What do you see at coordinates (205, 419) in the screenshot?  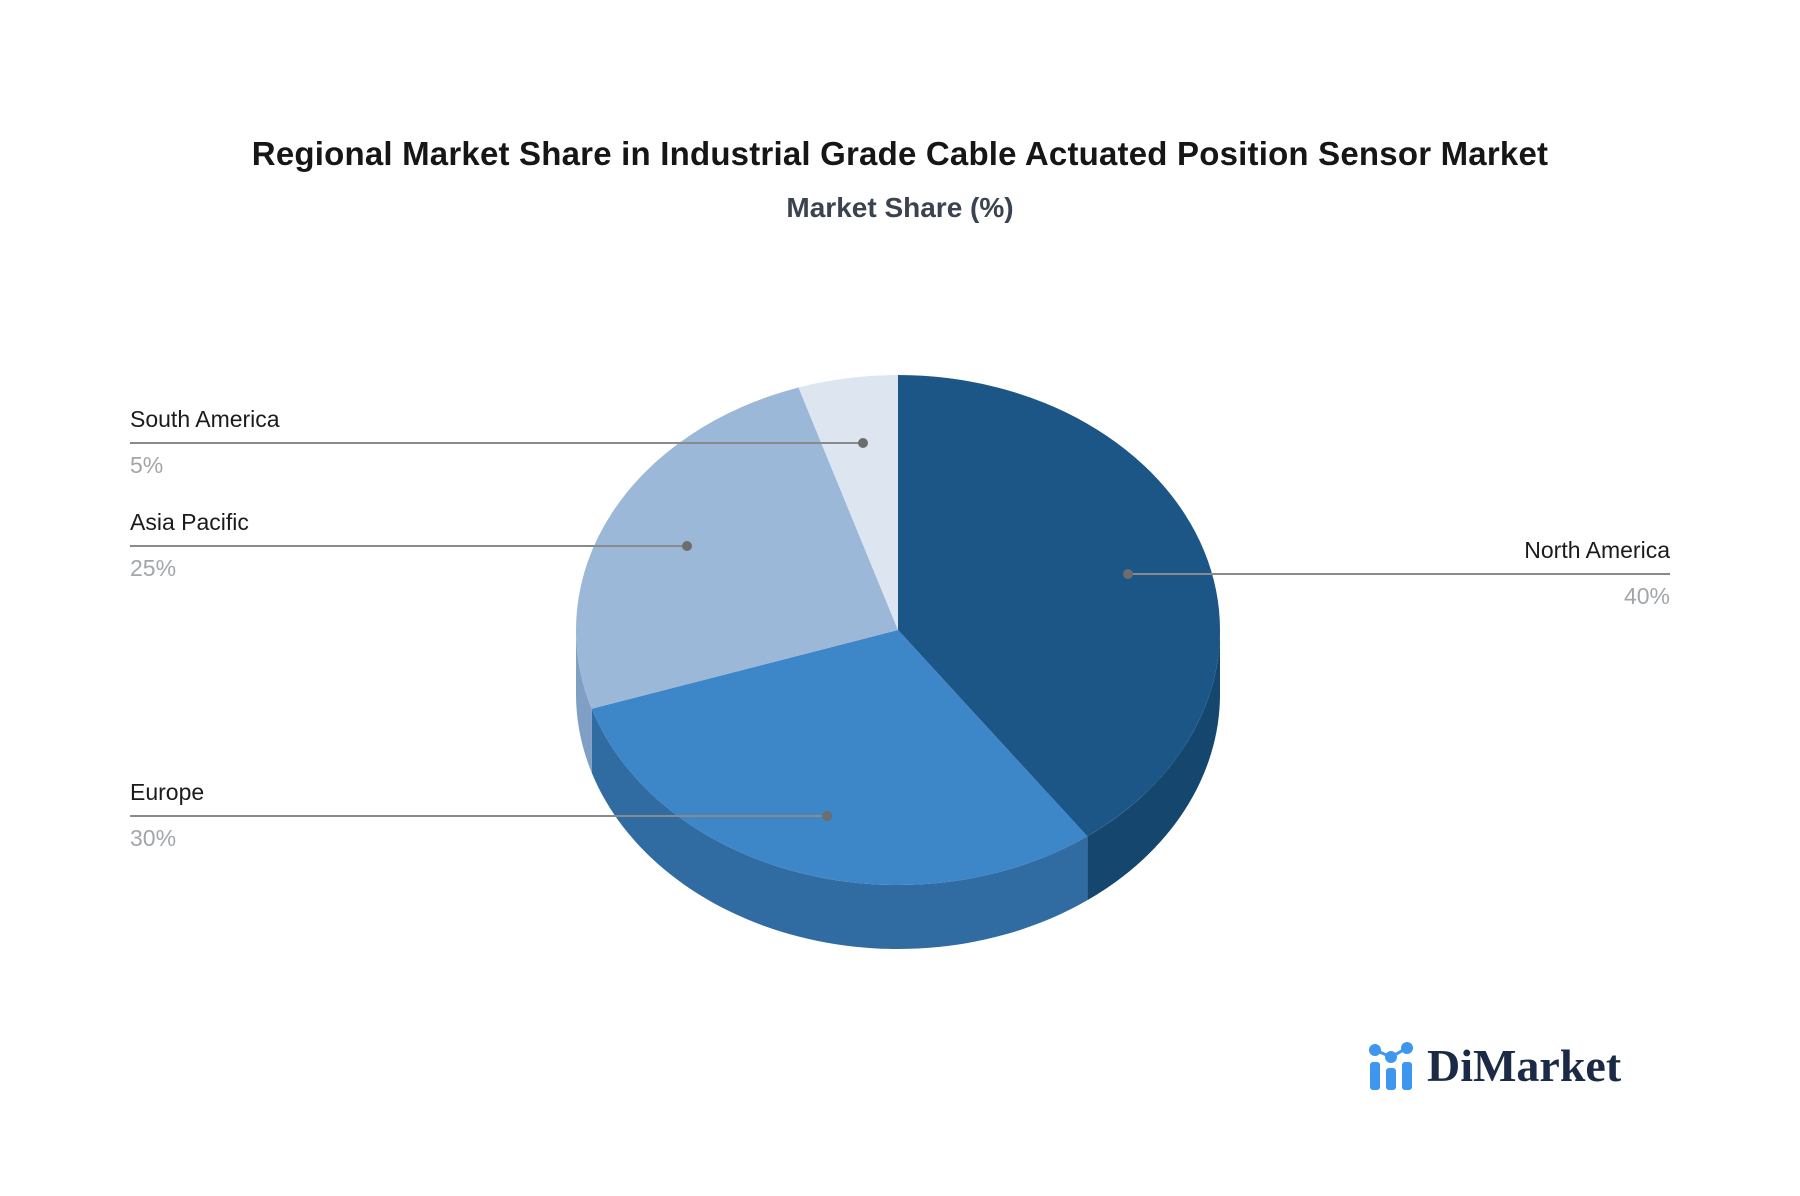 I see `slice-label-south-america: South America` at bounding box center [205, 419].